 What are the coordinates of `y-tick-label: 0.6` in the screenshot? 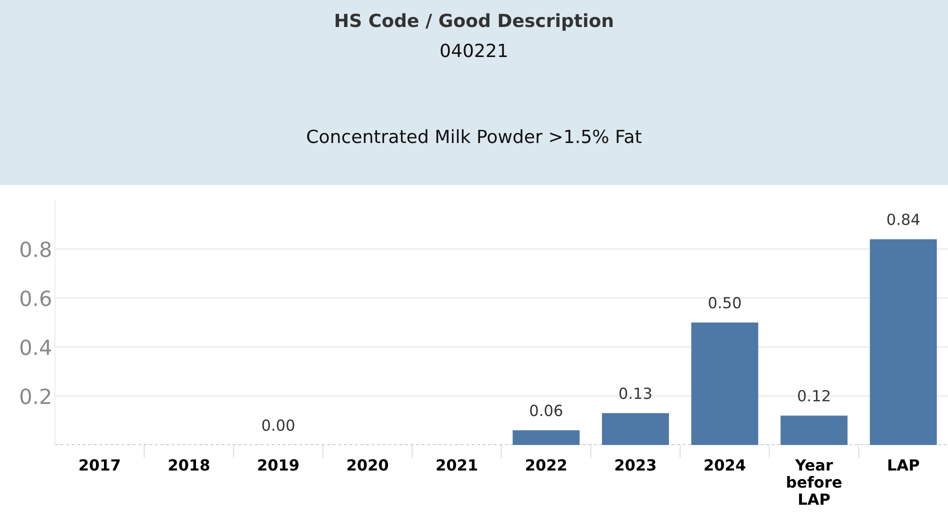 It's located at (35, 298).